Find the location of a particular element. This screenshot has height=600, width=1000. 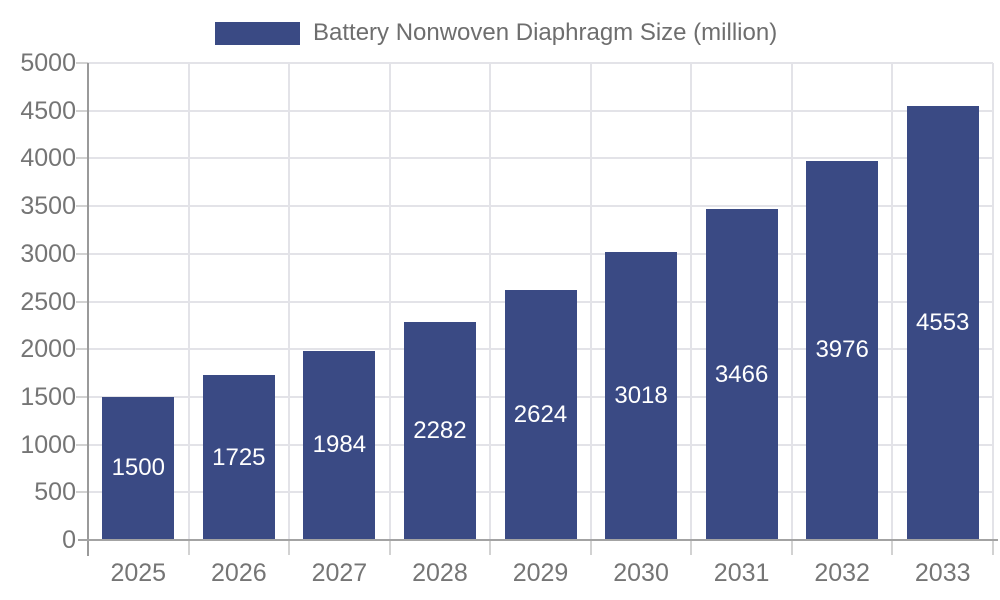

x-axis-label-2032: 2032 is located at coordinates (842, 573).